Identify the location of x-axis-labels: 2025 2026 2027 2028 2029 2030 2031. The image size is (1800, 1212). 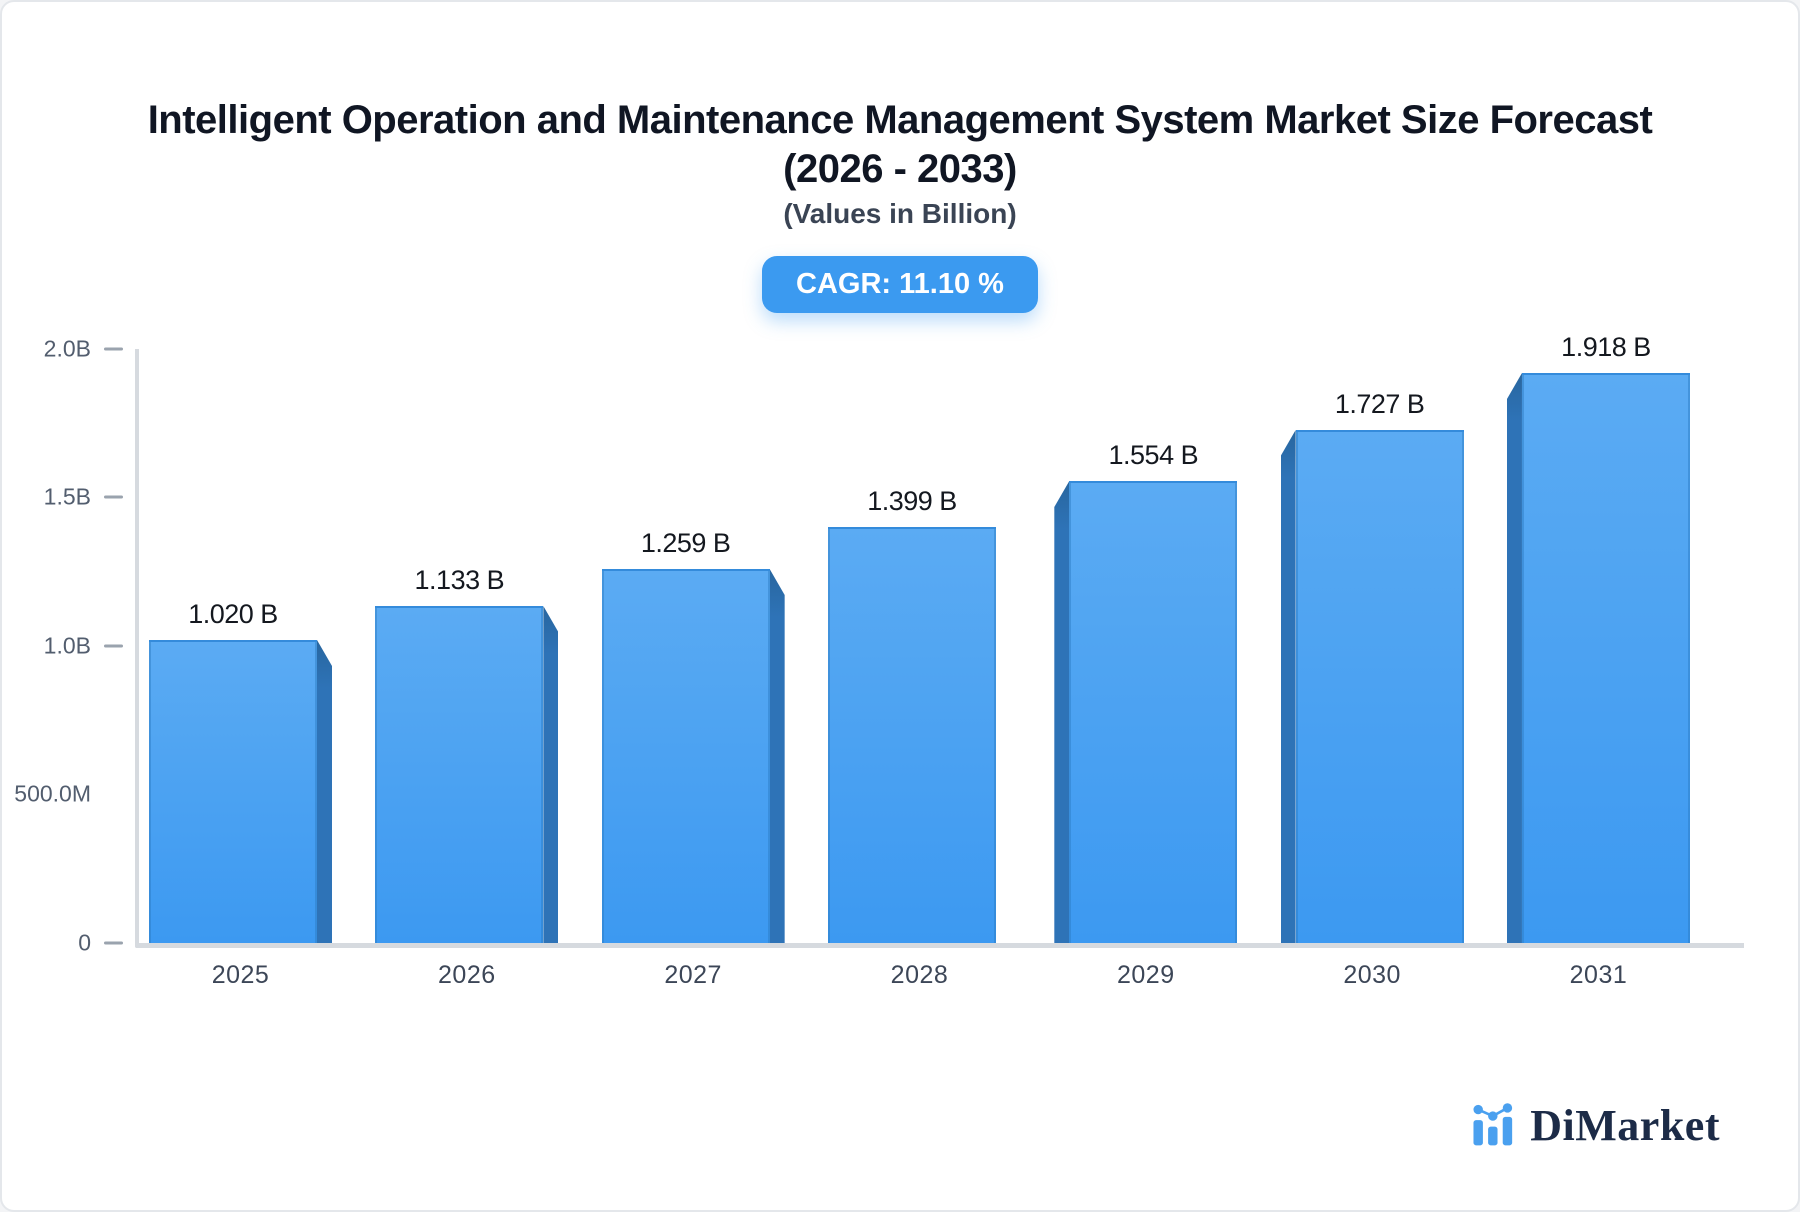
(941, 975).